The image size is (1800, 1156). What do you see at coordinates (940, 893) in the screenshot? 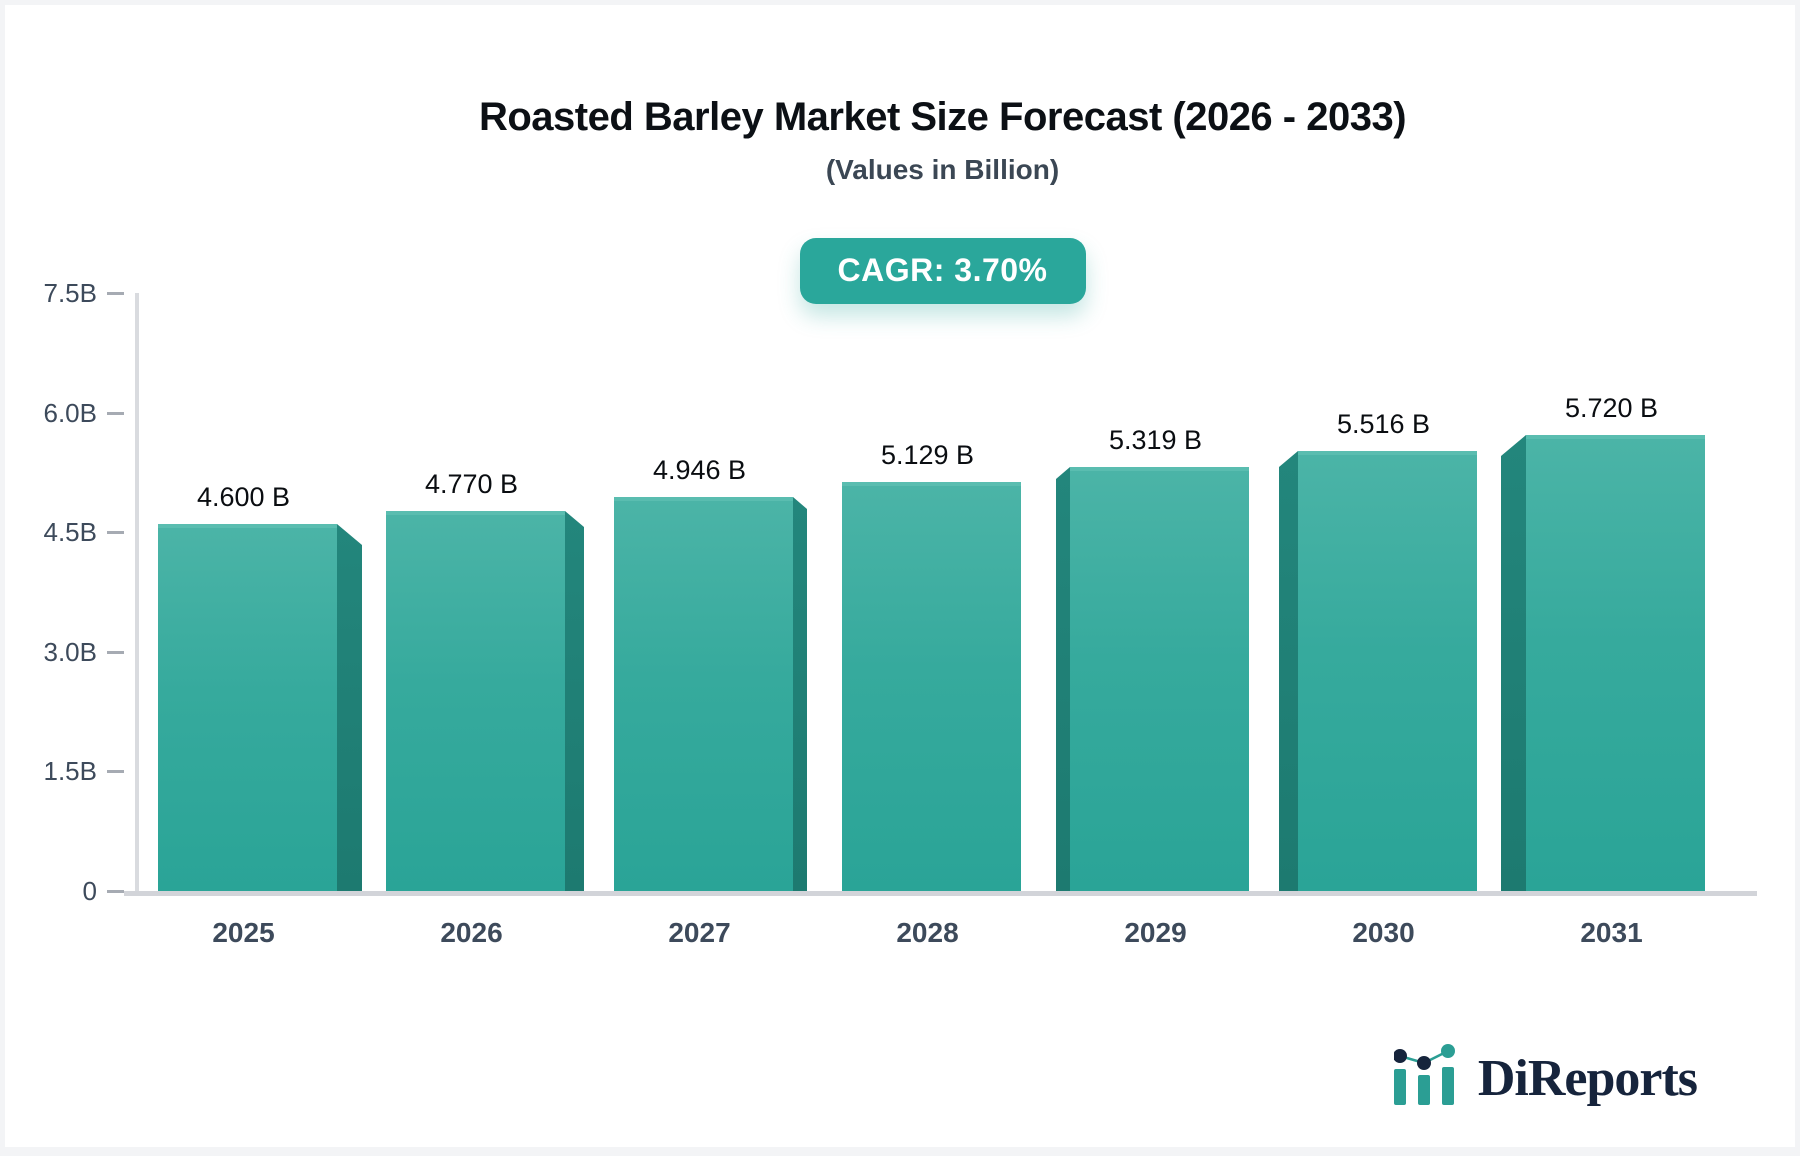
I see `x-axis-line` at bounding box center [940, 893].